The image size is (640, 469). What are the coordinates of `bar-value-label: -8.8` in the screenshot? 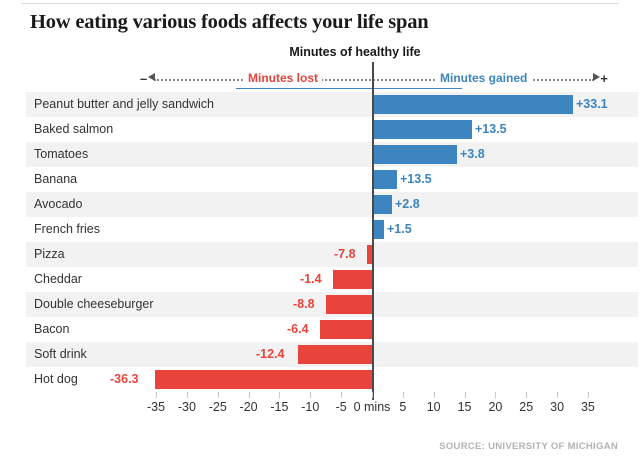 It's located at (304, 304).